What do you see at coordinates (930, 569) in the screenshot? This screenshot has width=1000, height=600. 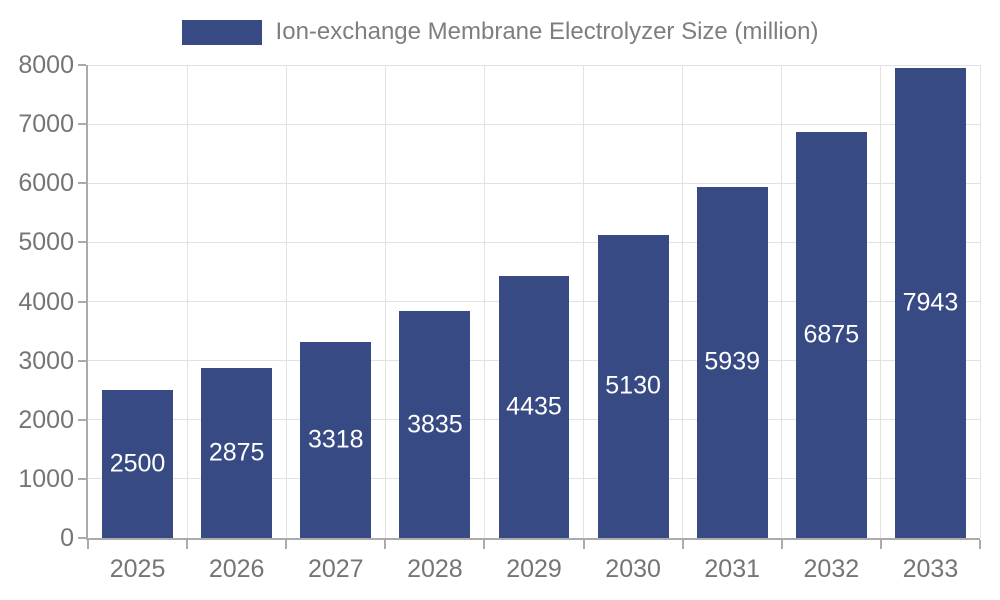 I see `x-tick-label-2033: 2033` at bounding box center [930, 569].